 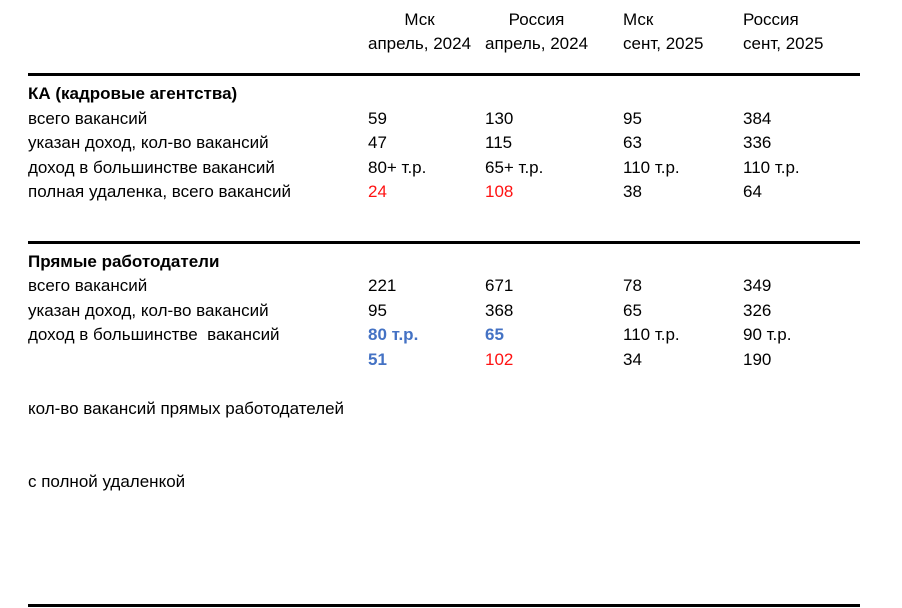 I want to click on column-header-msk-sep-2025: Мск сент, 2025, so click(x=683, y=32).